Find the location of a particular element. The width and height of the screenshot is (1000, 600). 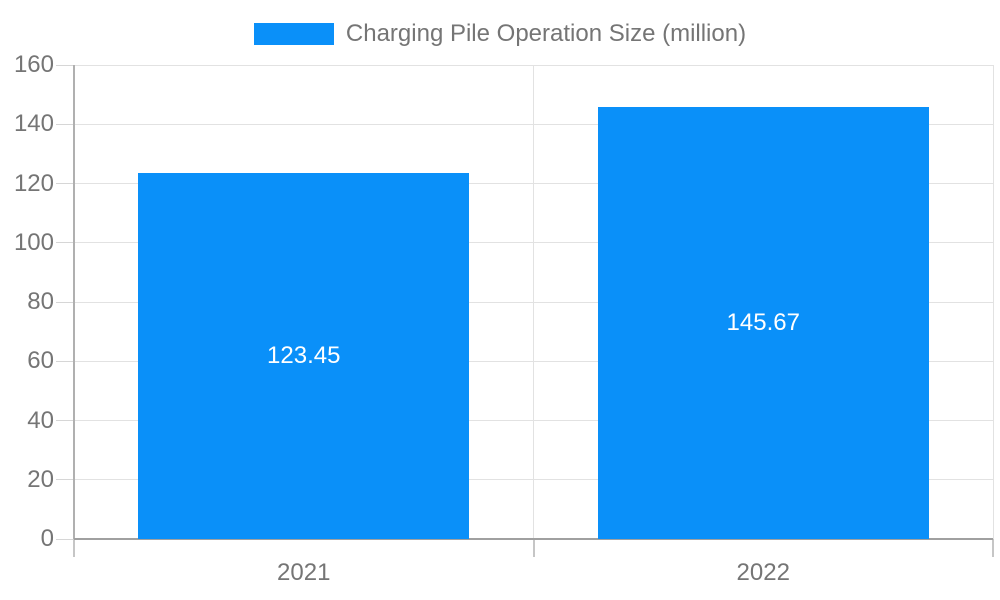

y-axis-tick-label: 0 is located at coordinates (47, 538).